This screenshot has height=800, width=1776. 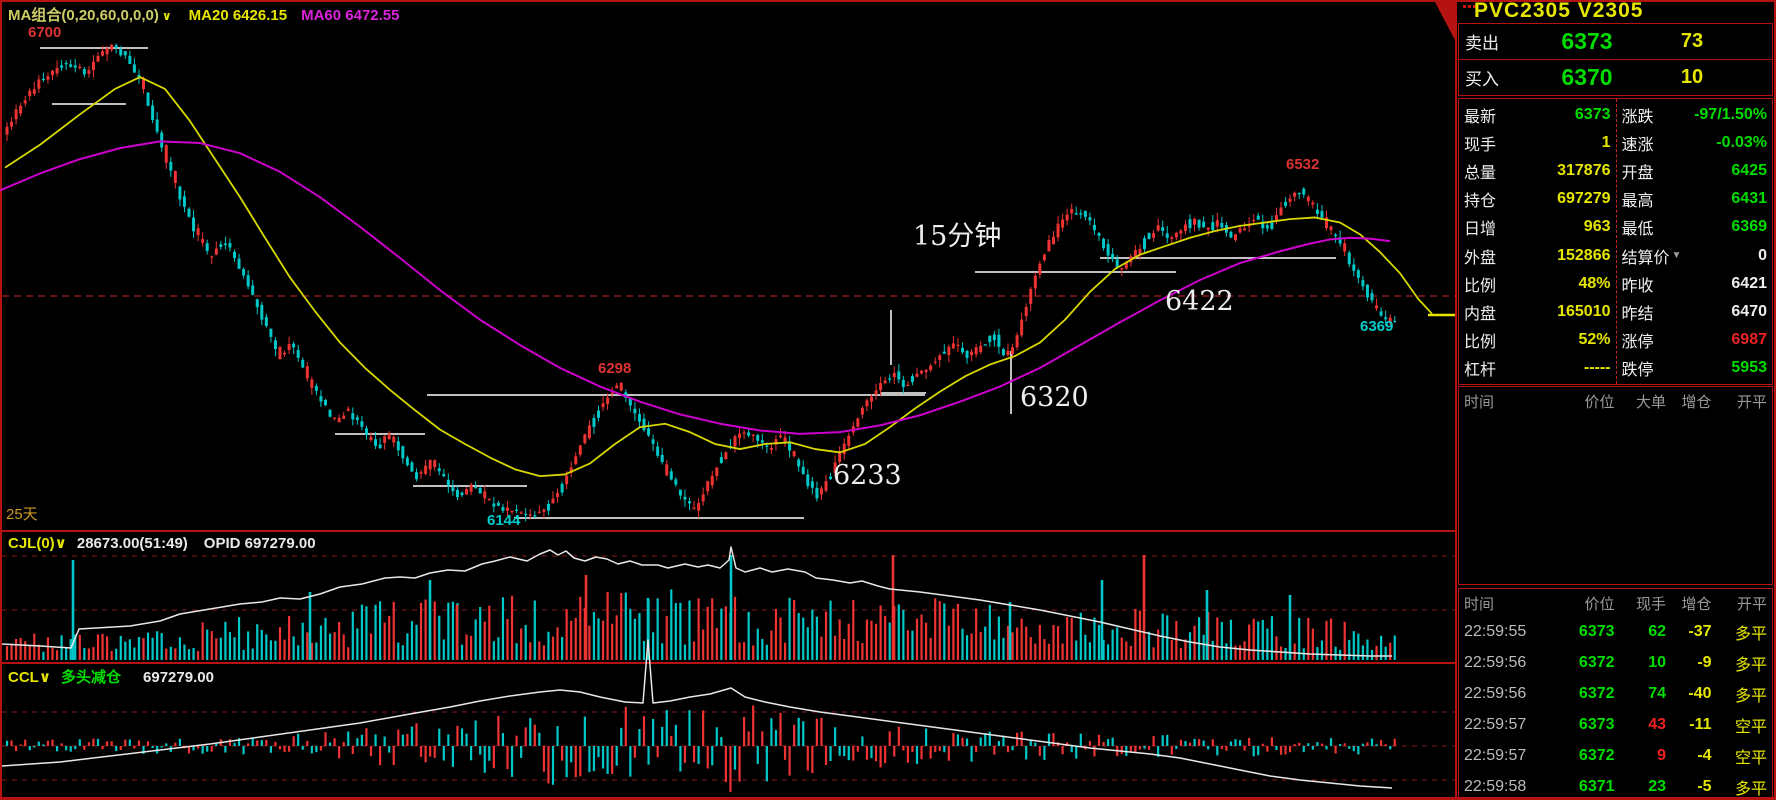 I want to click on stat-label: 速涨, so click(x=1637, y=146).